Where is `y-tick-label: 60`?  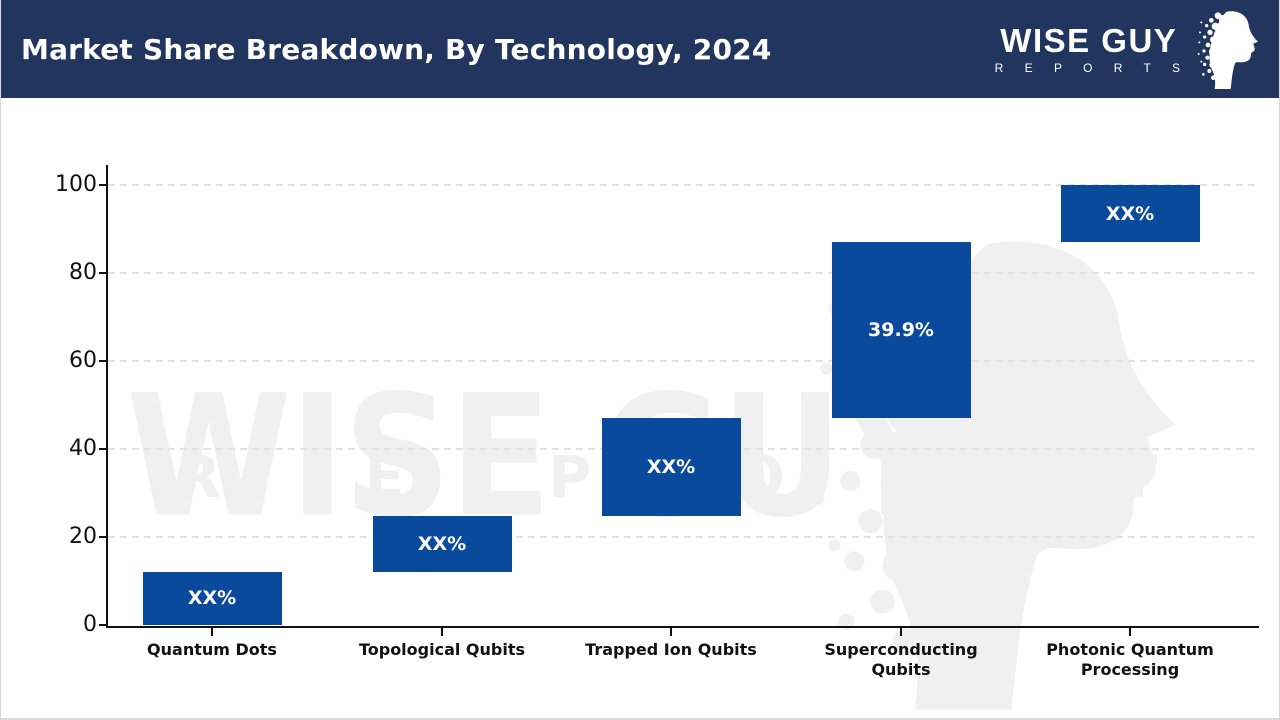
y-tick-label: 60 is located at coordinates (83, 360).